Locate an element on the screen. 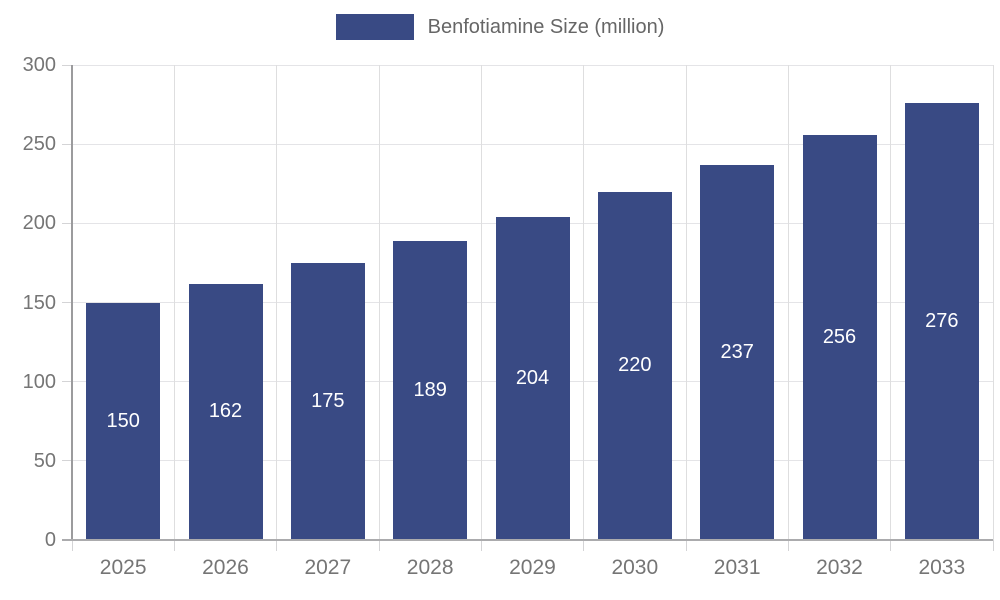 Image resolution: width=1000 pixels, height=600 pixels. y-tick-label-0: 0 is located at coordinates (50, 540).